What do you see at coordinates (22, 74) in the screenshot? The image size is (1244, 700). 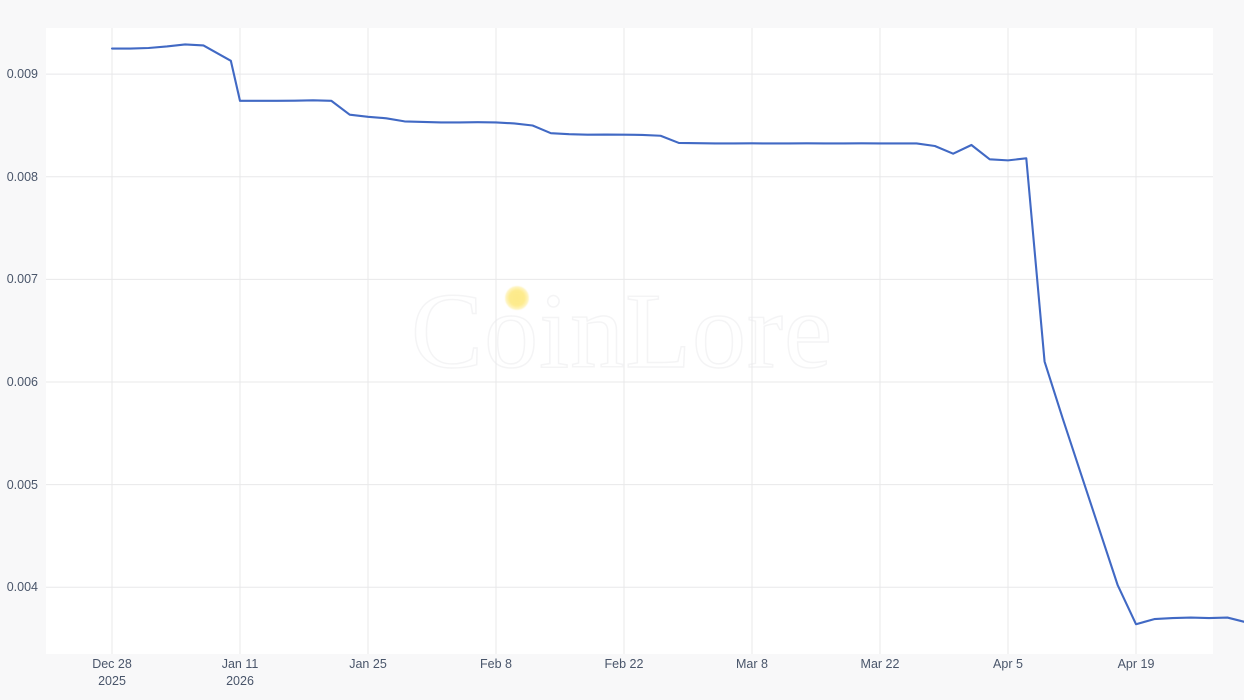 I see `y-axis-tick-label: 0.009` at bounding box center [22, 74].